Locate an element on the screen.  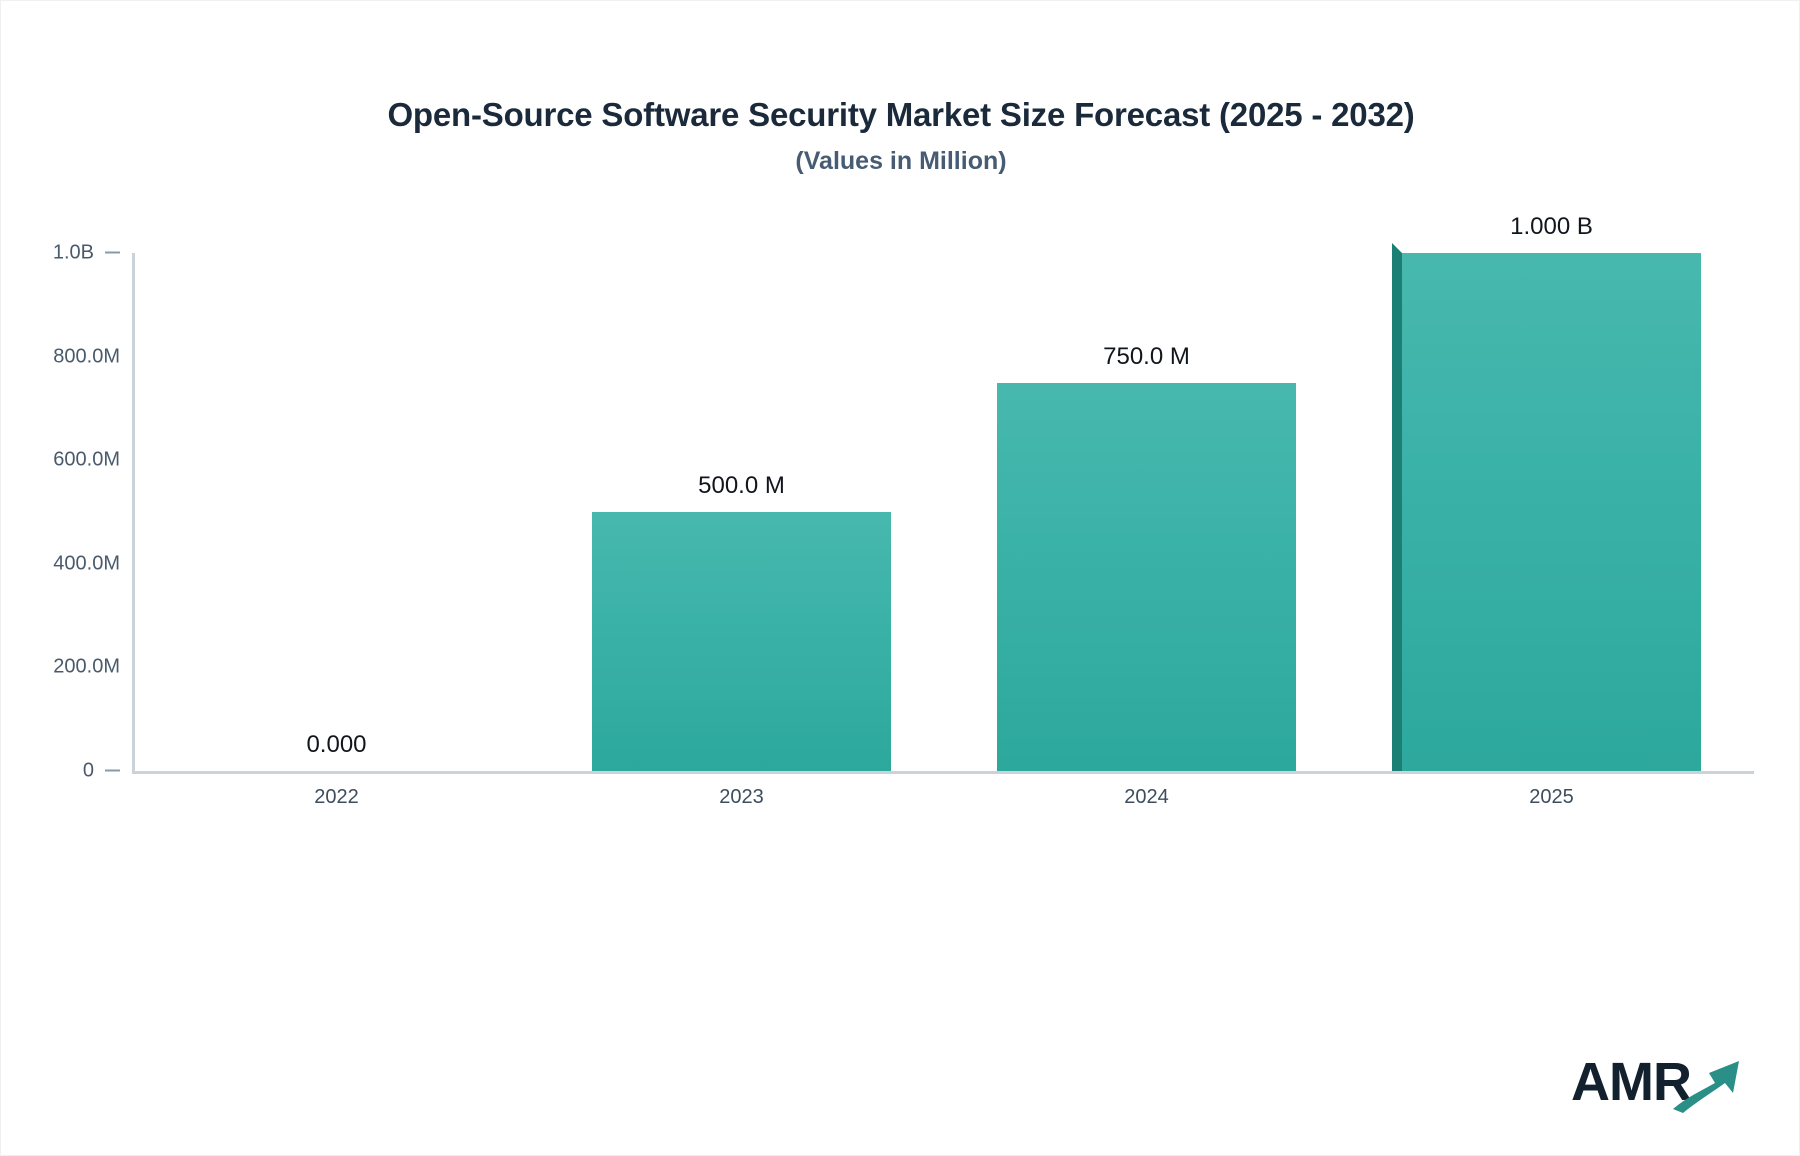
y-axis-tick: 1.0B is located at coordinates (86, 253).